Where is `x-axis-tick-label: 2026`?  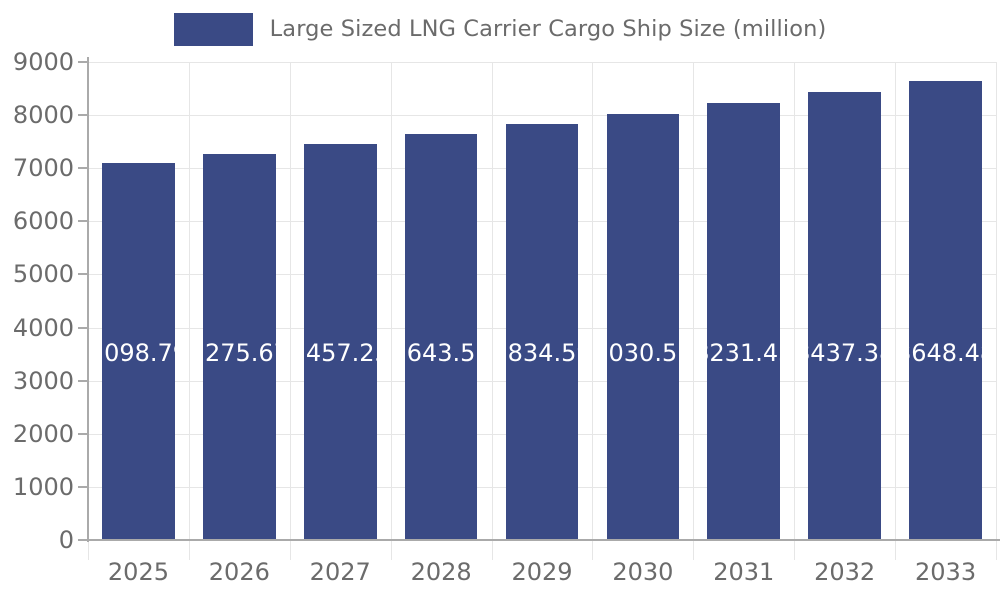 x-axis-tick-label: 2026 is located at coordinates (239, 572).